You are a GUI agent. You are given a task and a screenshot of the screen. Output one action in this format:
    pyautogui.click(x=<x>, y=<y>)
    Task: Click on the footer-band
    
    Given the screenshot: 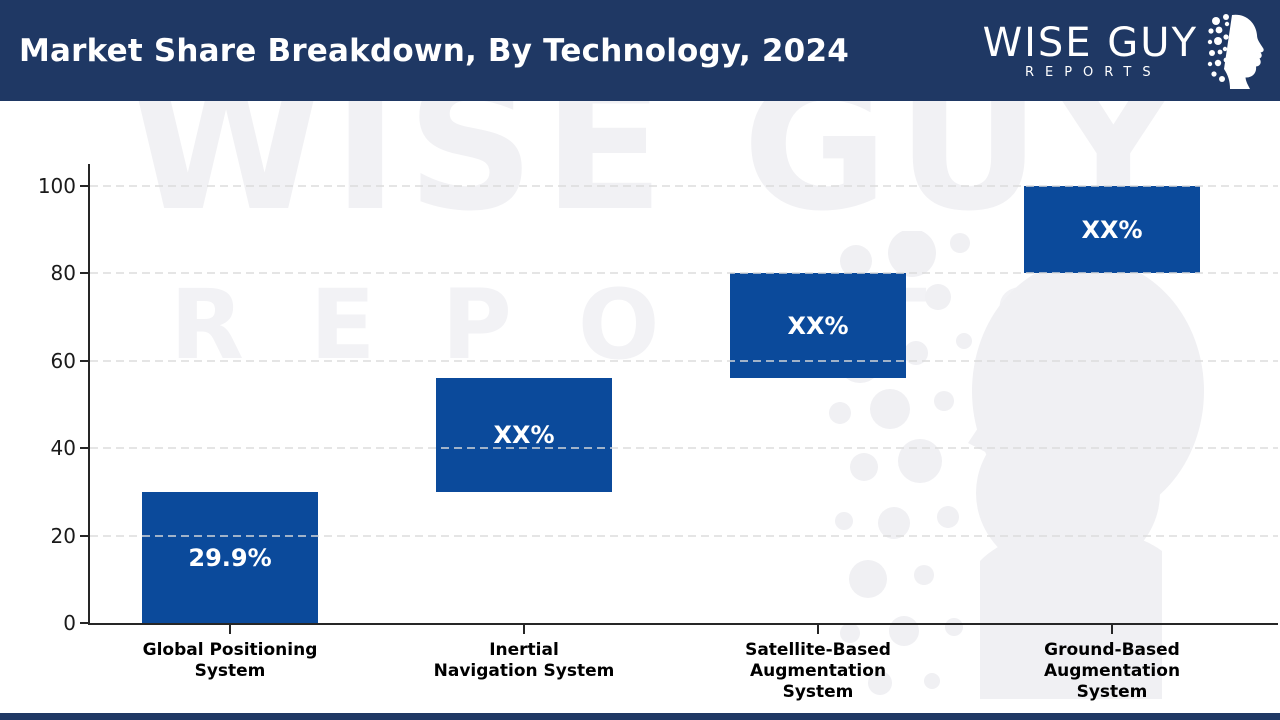 What is the action you would take?
    pyautogui.click(x=640, y=716)
    